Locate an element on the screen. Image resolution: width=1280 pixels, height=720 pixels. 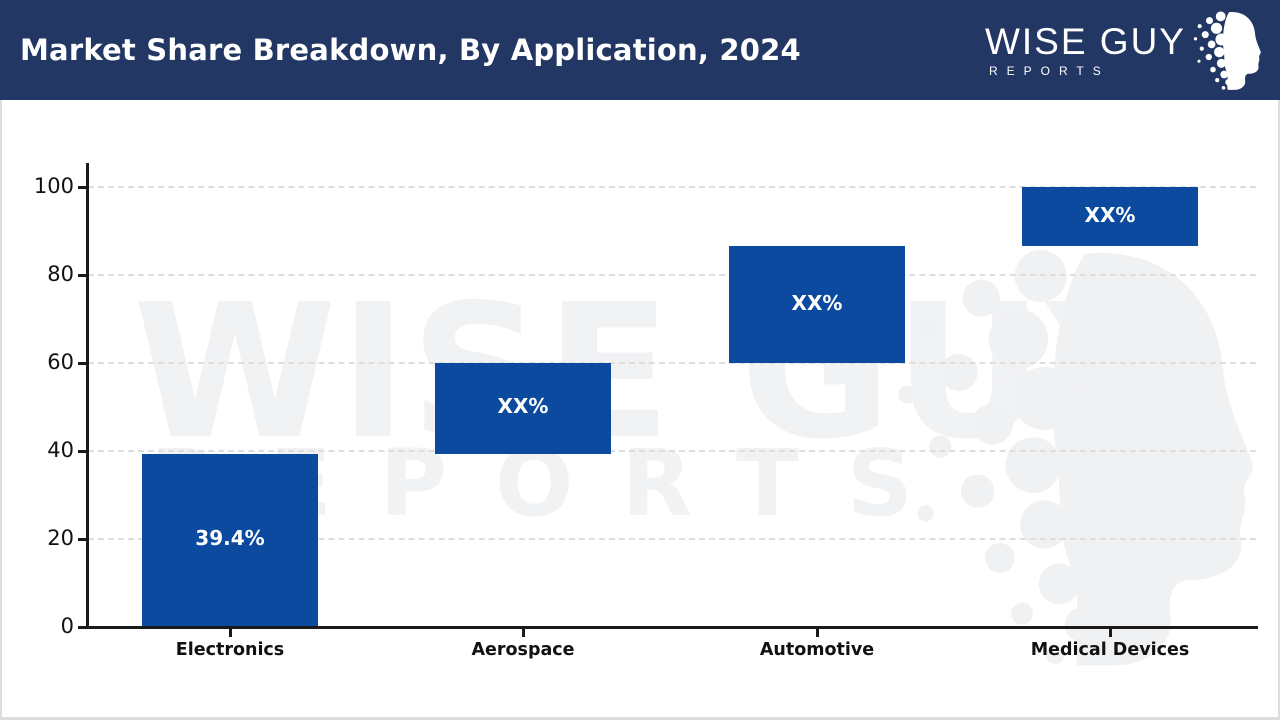
bar-value-label-automotive: XX% is located at coordinates (817, 302).